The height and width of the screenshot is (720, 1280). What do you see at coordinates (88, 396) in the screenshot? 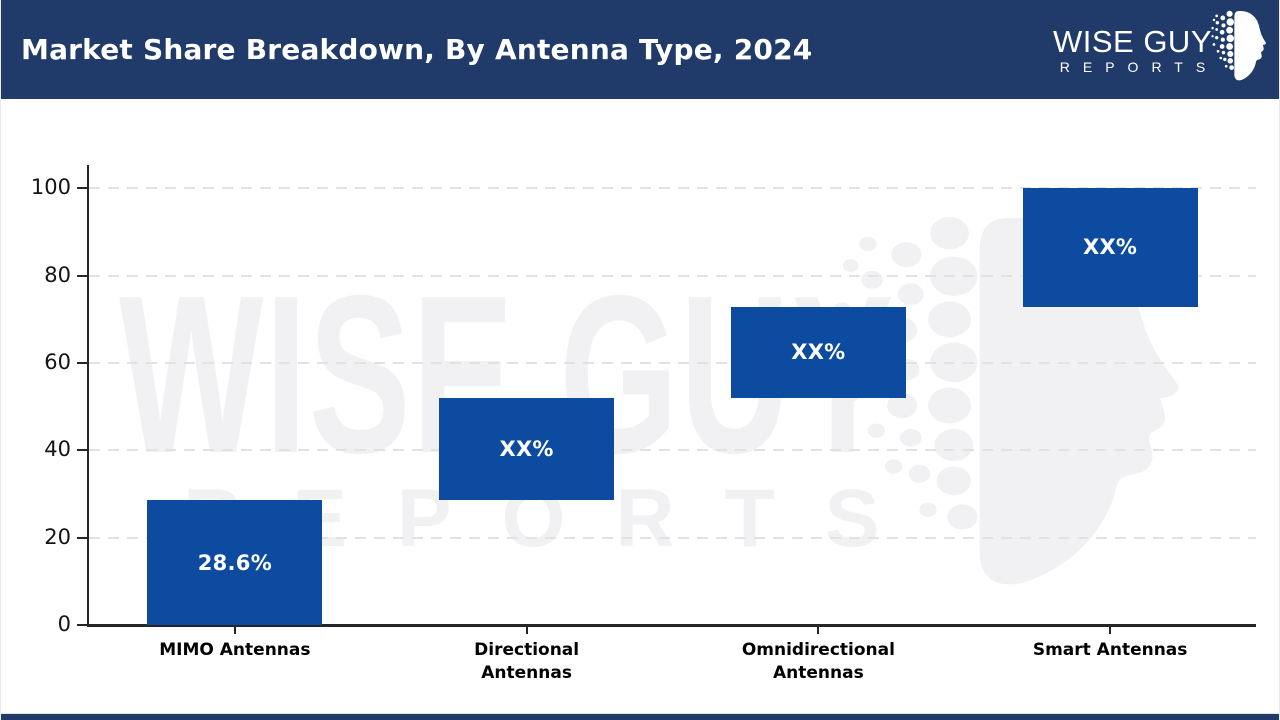
I see `y-axis-line` at bounding box center [88, 396].